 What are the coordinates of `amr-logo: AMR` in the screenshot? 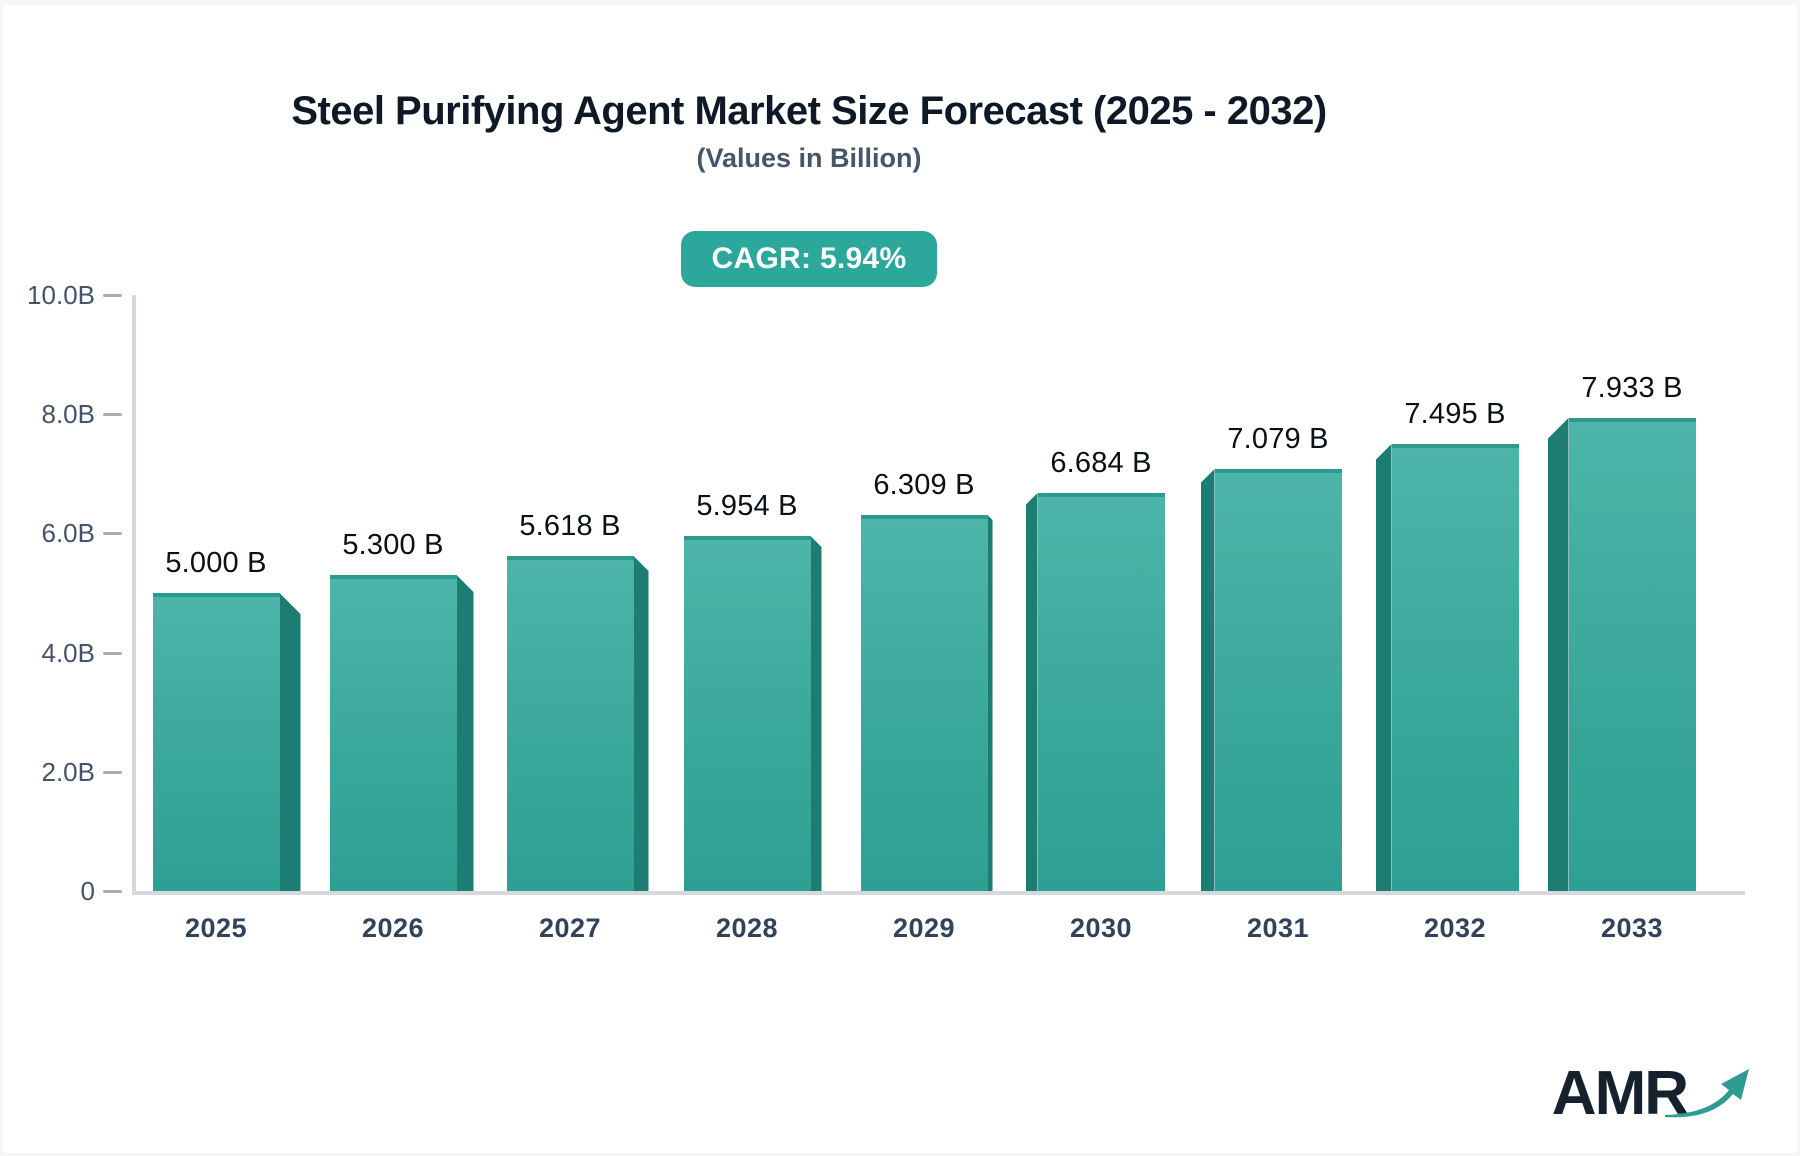 It's located at (1653, 1094).